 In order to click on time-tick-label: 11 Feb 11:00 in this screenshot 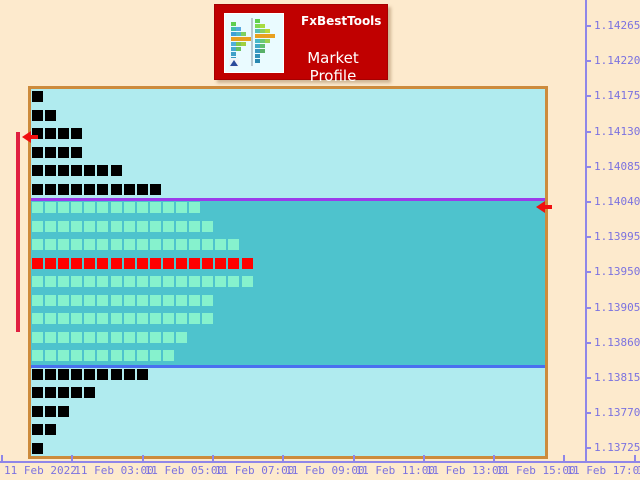, I will do `click(395, 470)`.